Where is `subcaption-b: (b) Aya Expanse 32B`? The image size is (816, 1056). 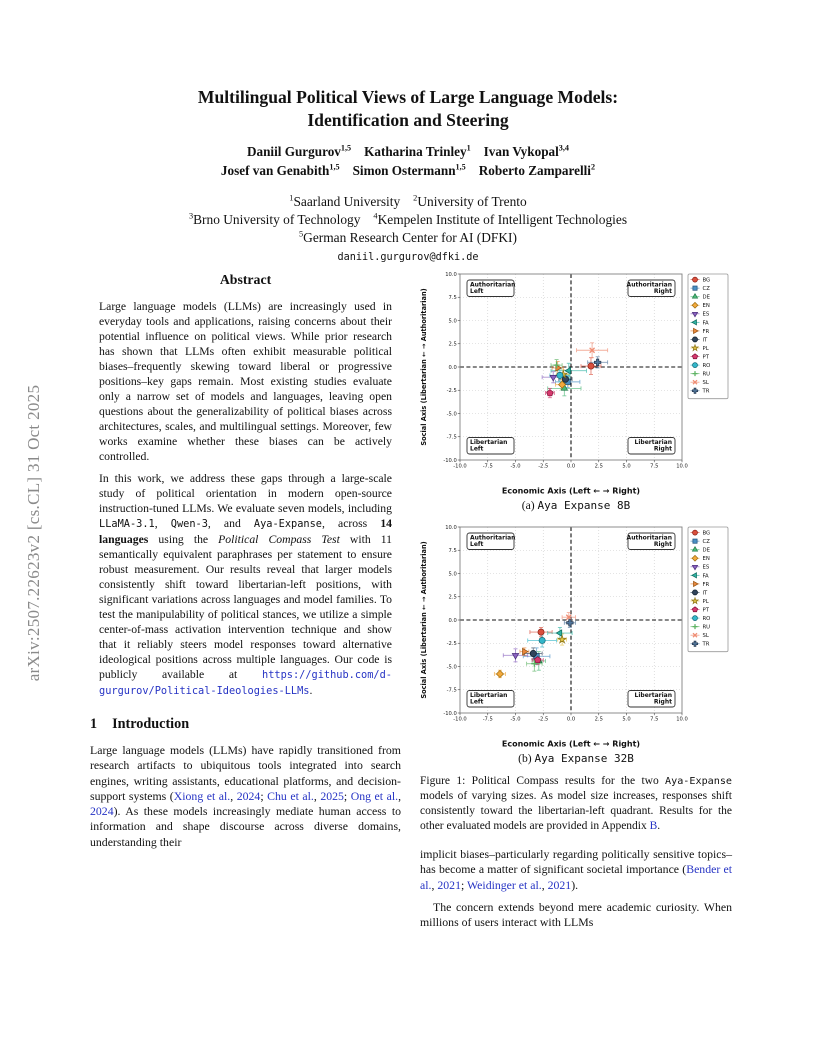 subcaption-b: (b) Aya Expanse 32B is located at coordinates (576, 758).